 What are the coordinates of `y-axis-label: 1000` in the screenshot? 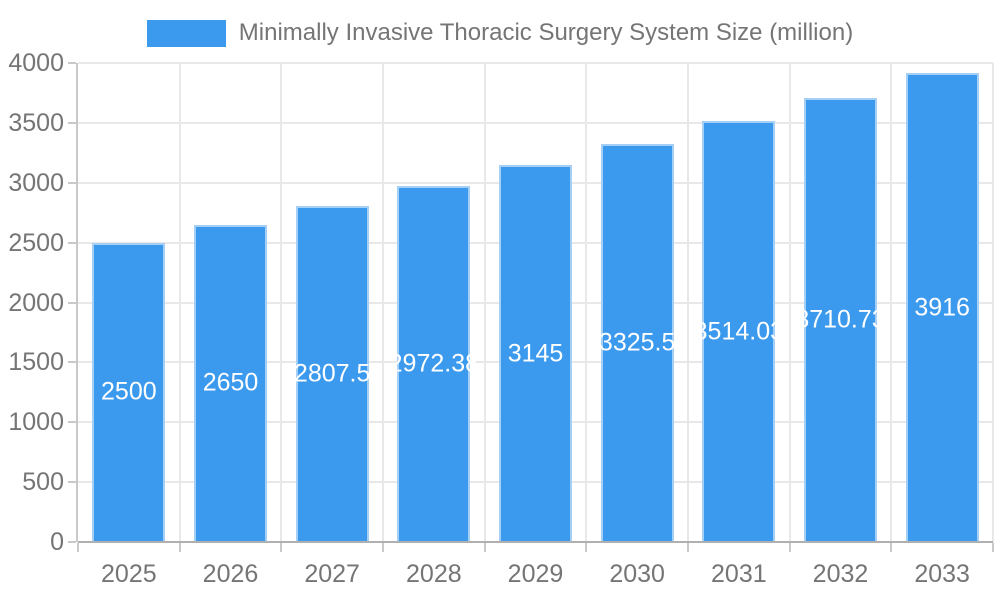 It's located at (36, 422).